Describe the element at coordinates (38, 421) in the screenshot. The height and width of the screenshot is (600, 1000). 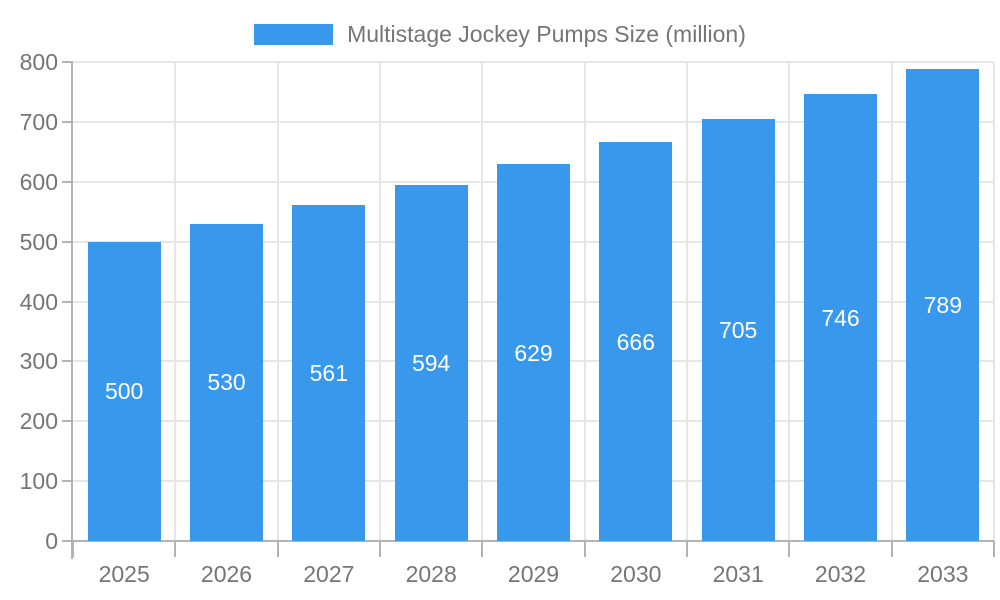
I see `y-axis-label: 200` at that location.